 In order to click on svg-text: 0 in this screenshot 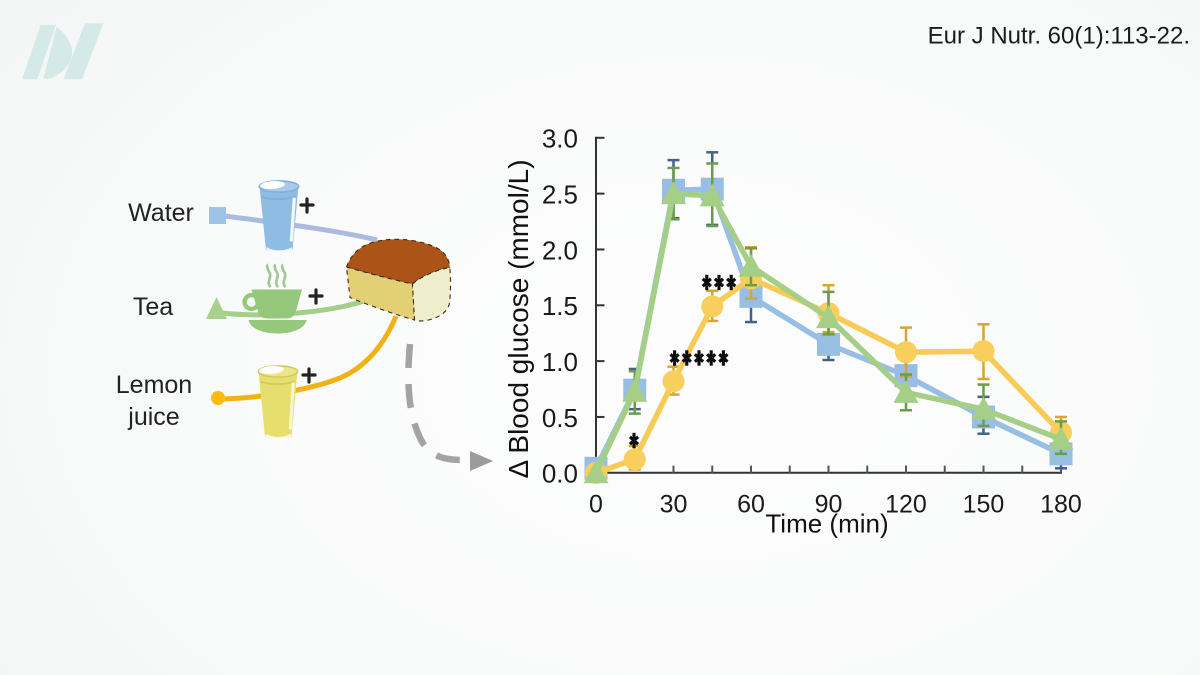, I will do `click(596, 505)`.